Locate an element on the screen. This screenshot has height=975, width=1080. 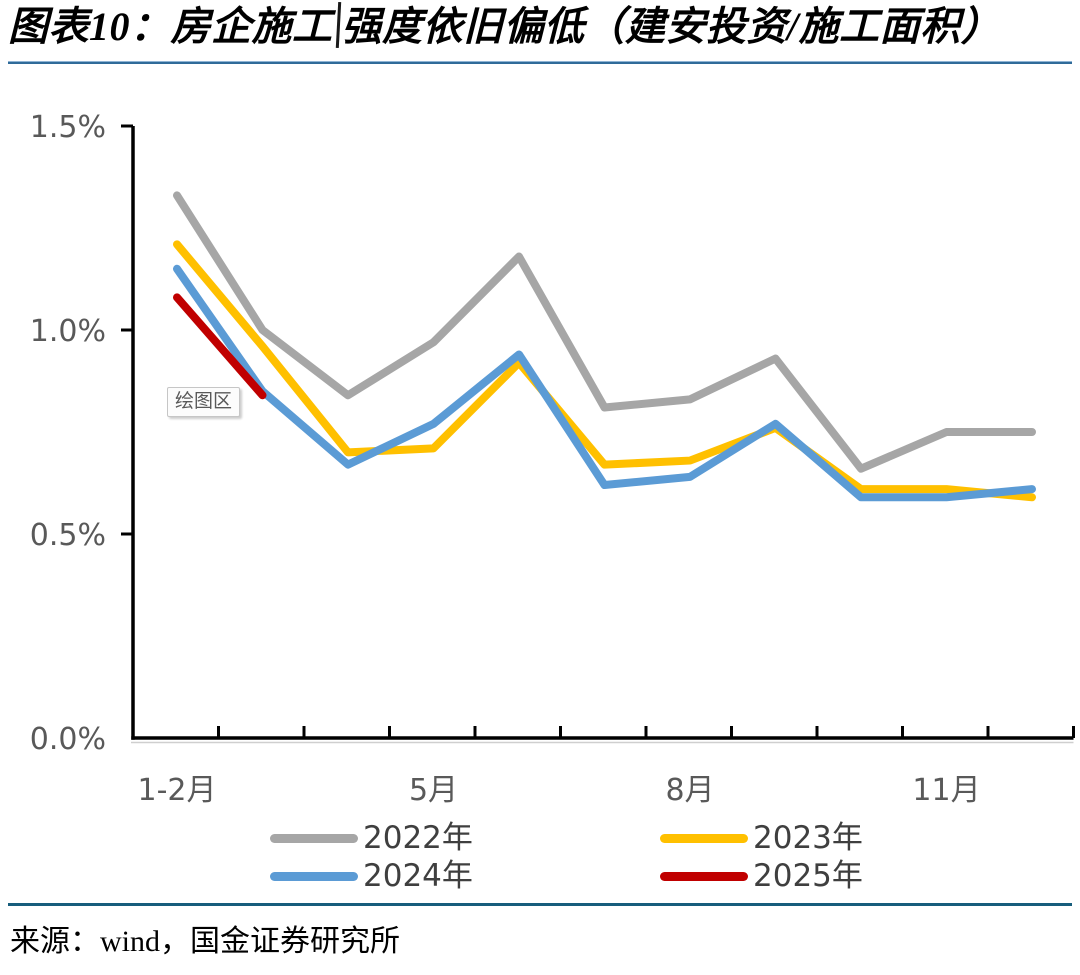
svg-text: 1.0% is located at coordinates (68, 331).